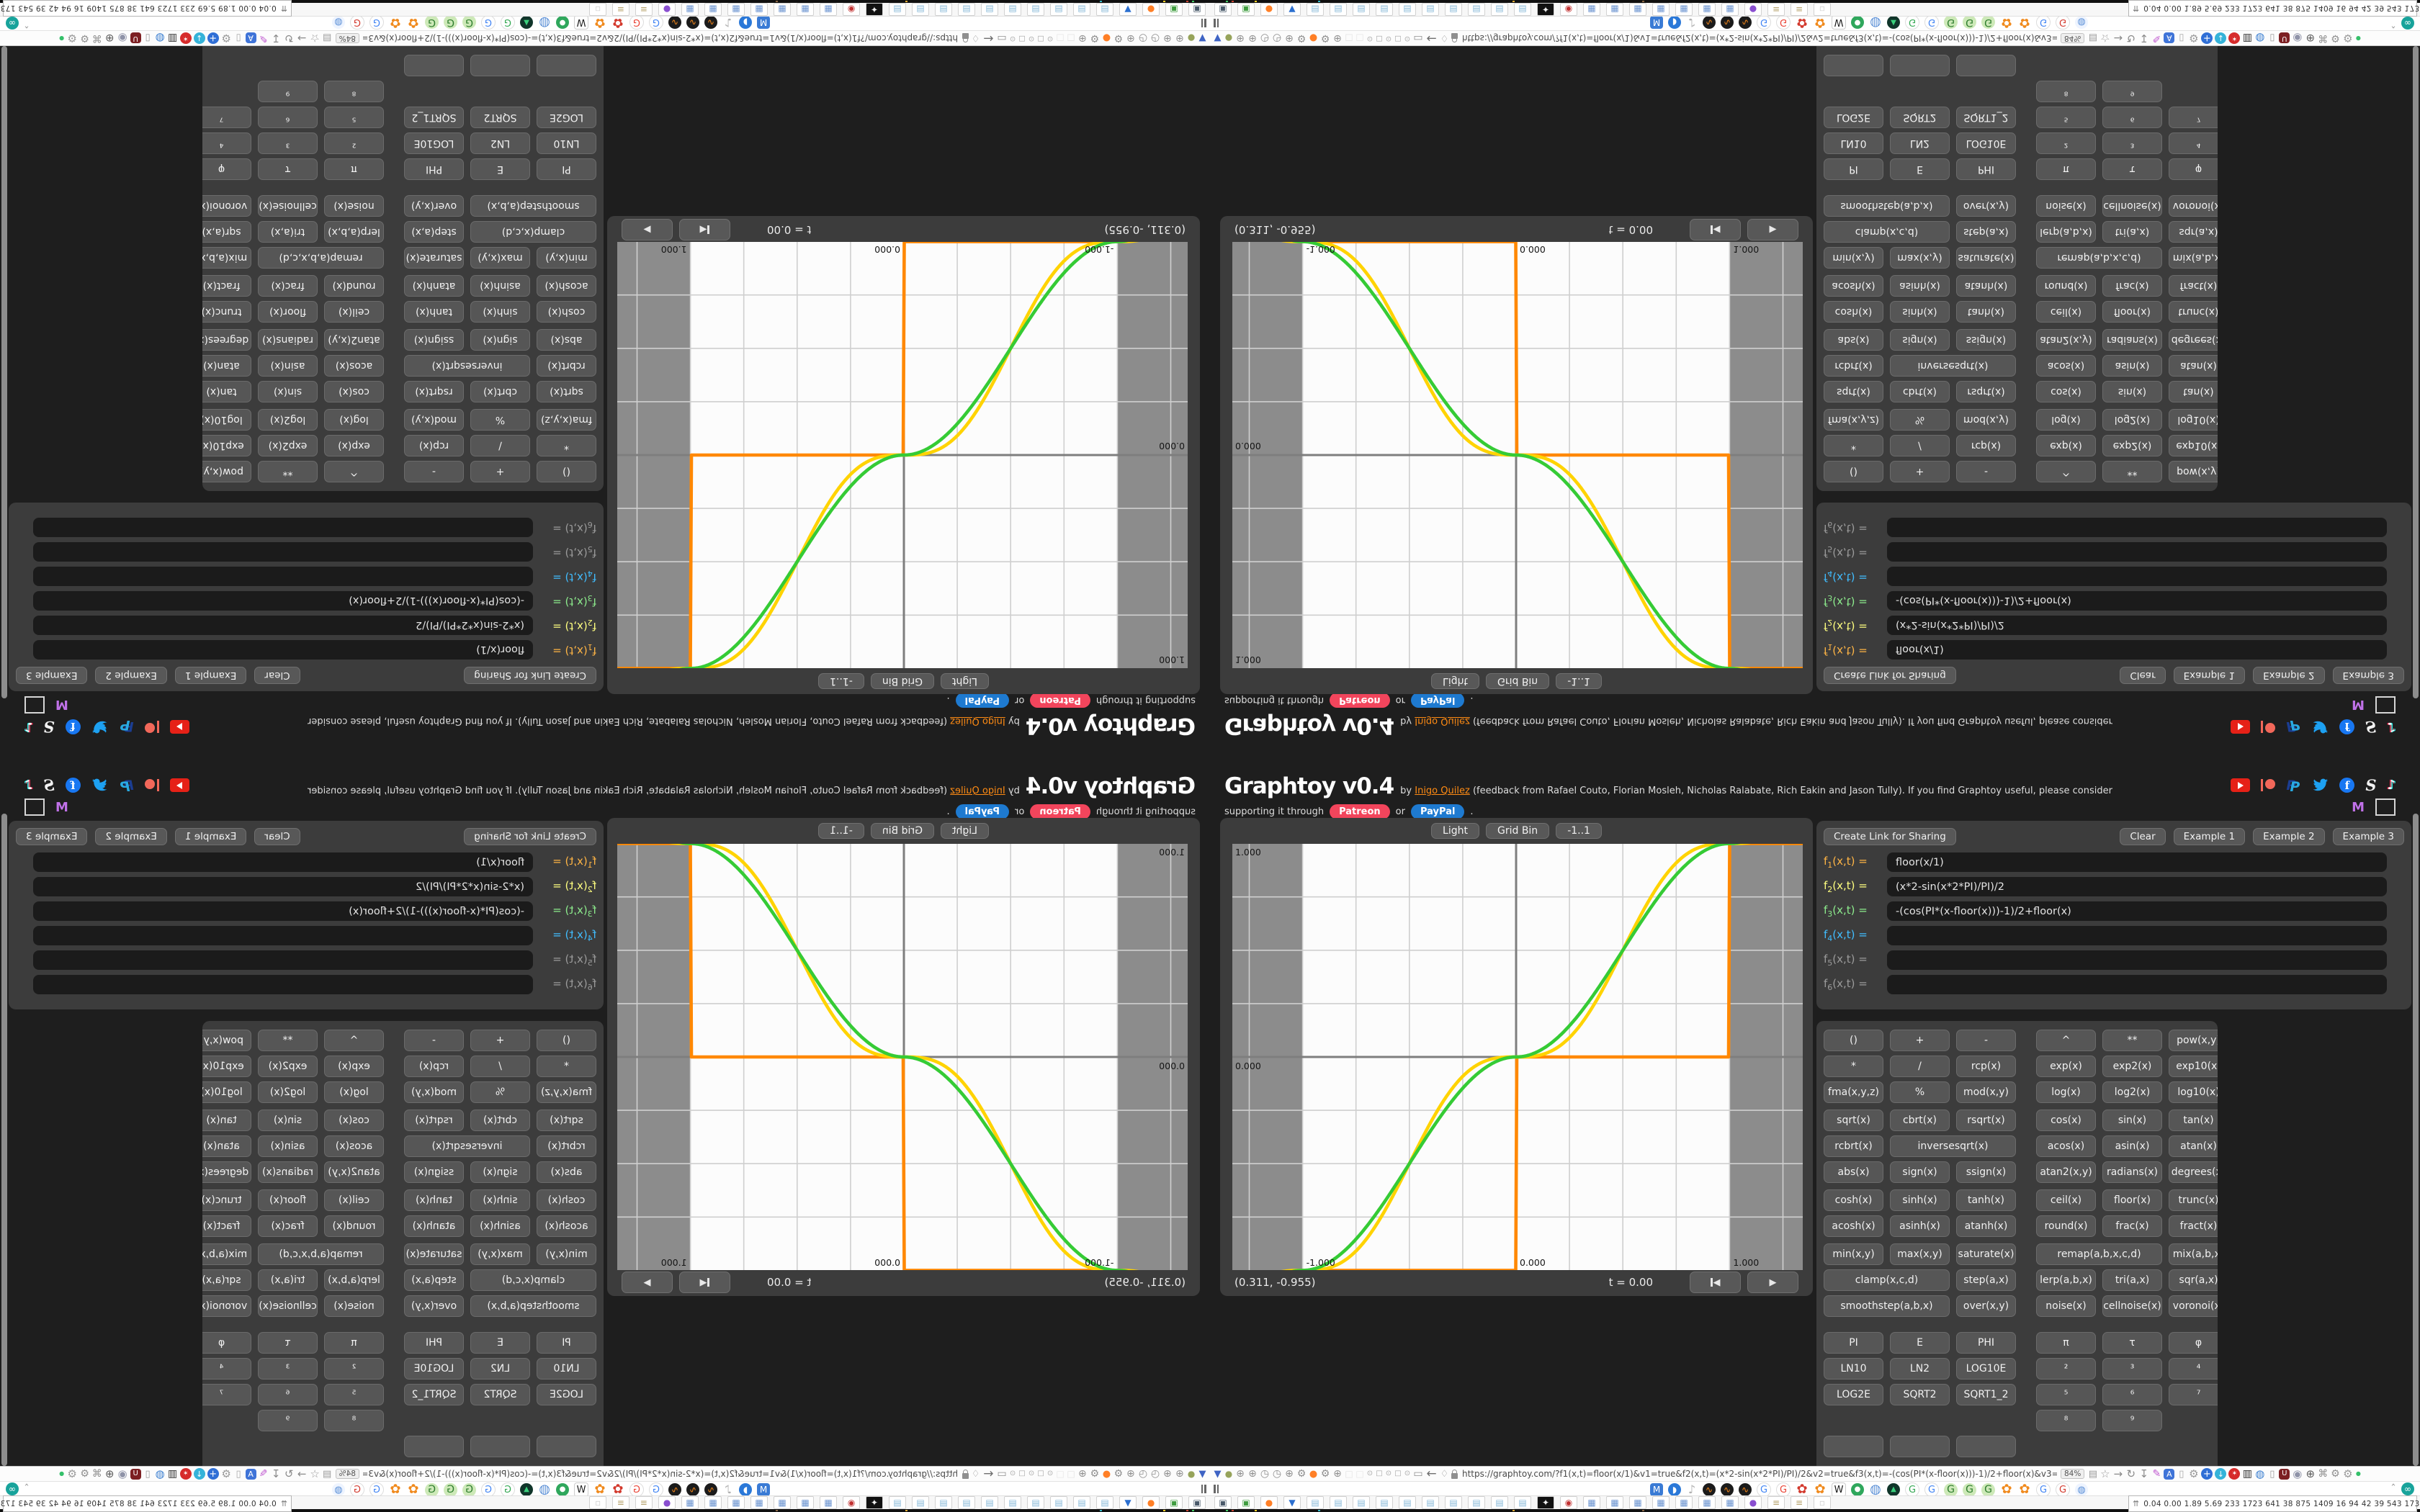 The width and height of the screenshot is (2420, 1512). What do you see at coordinates (213, 1474) in the screenshot?
I see `add-extension-icon: +` at bounding box center [213, 1474].